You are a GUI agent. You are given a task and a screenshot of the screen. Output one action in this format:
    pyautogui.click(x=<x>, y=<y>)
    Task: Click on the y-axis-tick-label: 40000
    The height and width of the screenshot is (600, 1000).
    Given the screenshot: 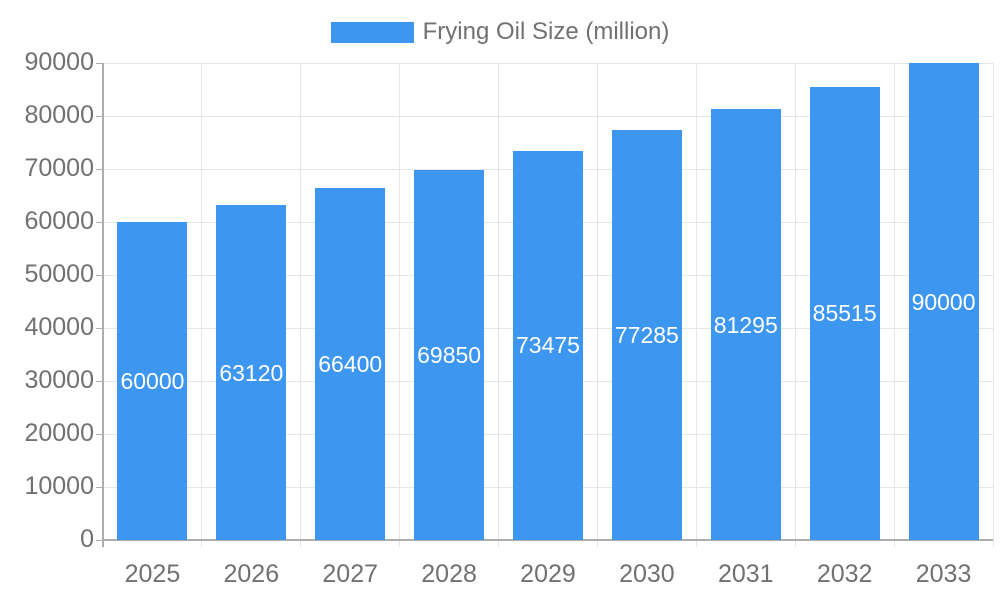 What is the action you would take?
    pyautogui.click(x=59, y=327)
    